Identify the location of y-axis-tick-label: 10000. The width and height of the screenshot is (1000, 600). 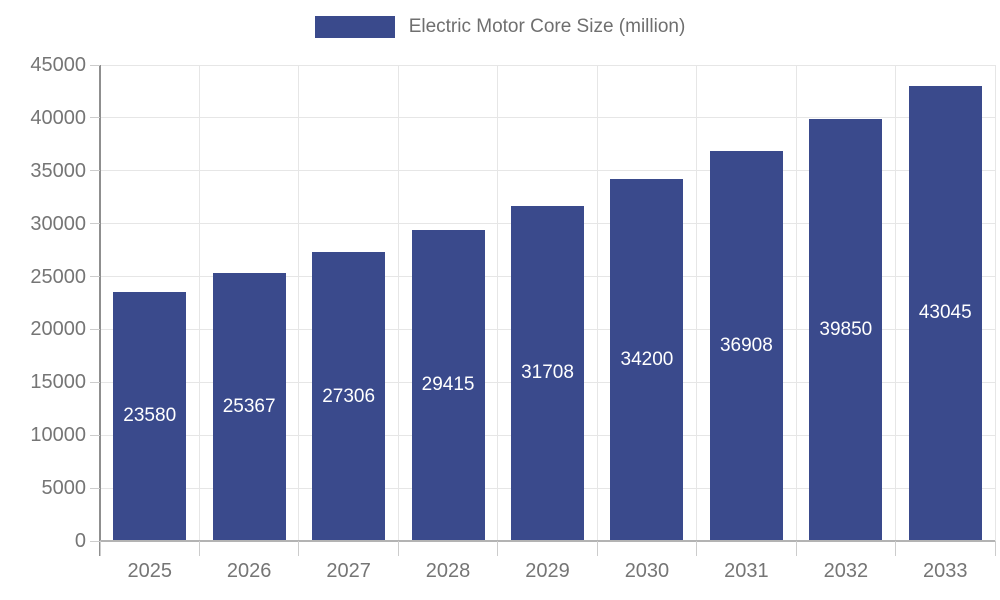
(58, 435).